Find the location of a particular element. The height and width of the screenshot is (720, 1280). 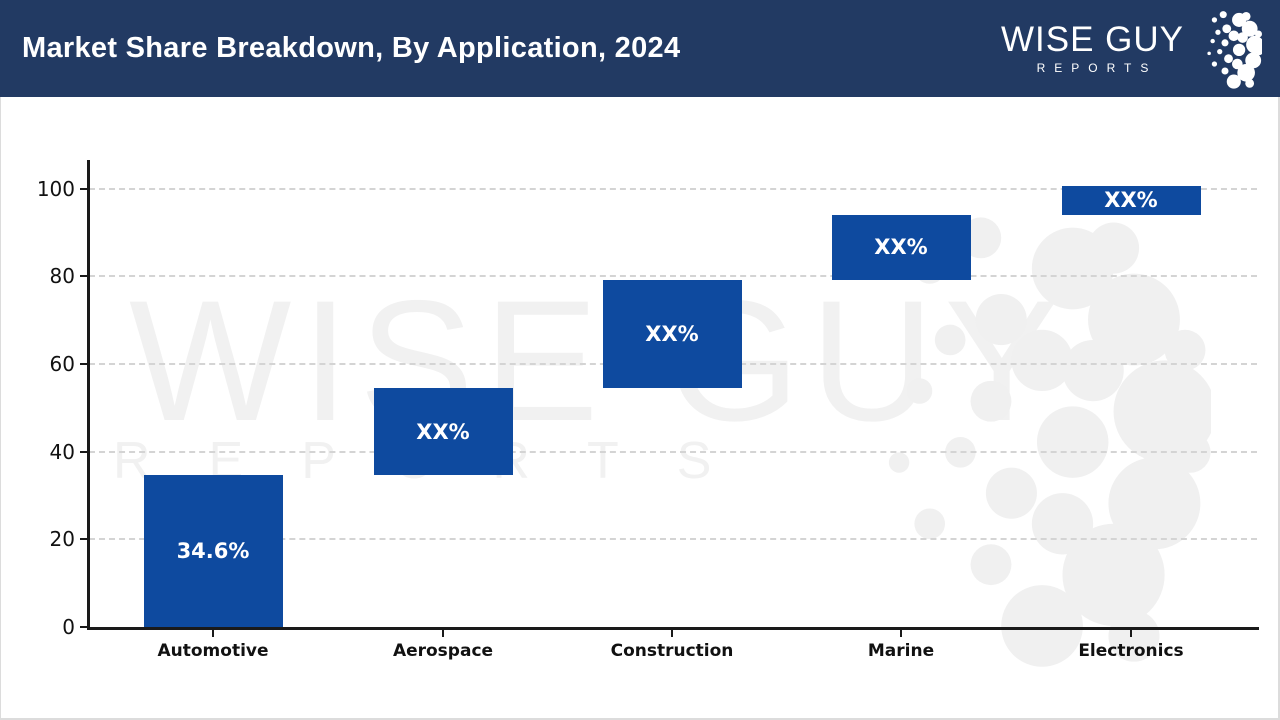

bar-value-label: 34.6% is located at coordinates (213, 551).